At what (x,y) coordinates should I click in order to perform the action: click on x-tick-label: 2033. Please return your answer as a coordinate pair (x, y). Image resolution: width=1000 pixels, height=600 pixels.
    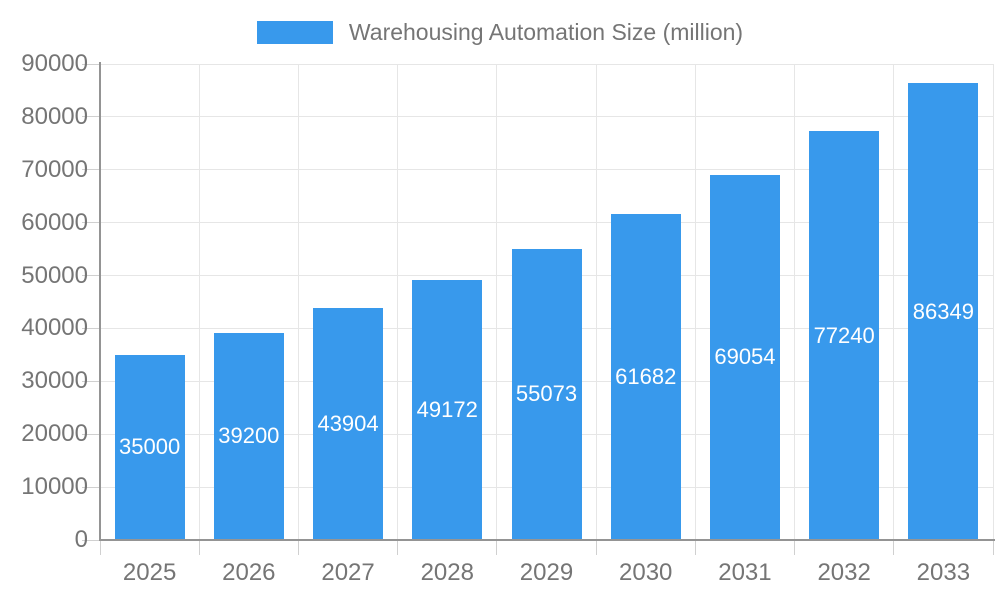
    Looking at the image, I should click on (943, 572).